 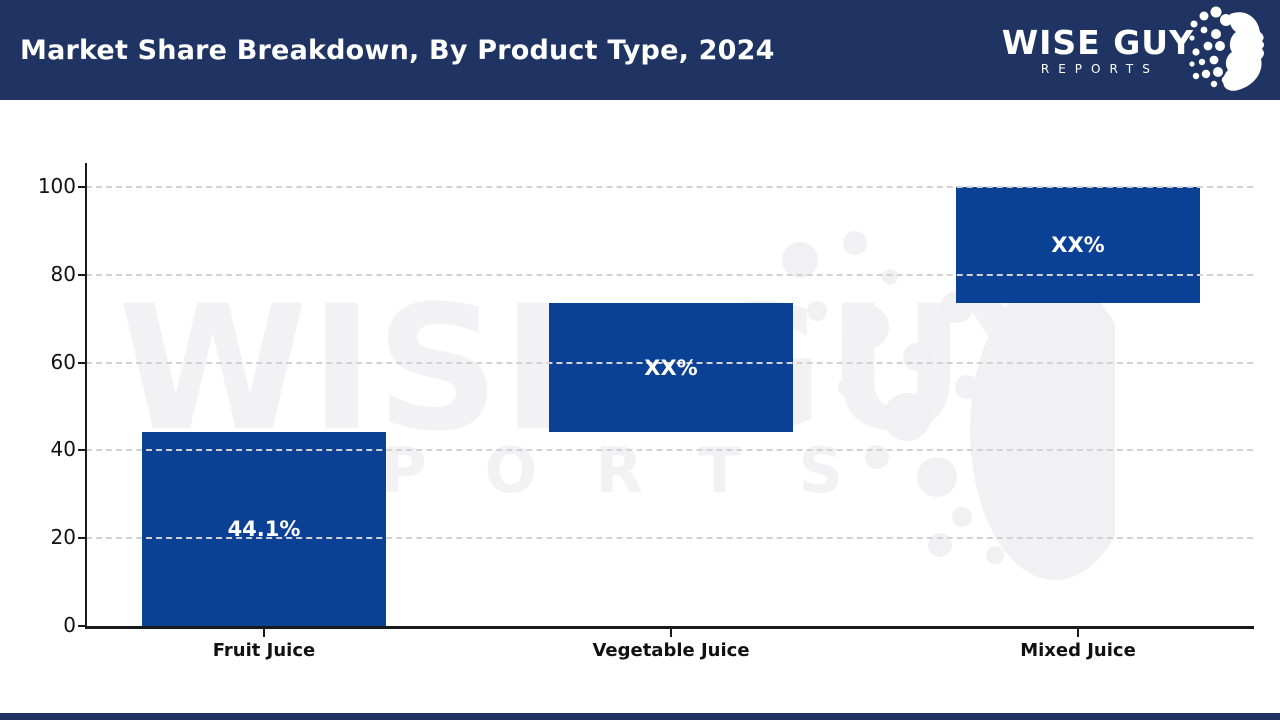 I want to click on y-axis, so click(x=86, y=395).